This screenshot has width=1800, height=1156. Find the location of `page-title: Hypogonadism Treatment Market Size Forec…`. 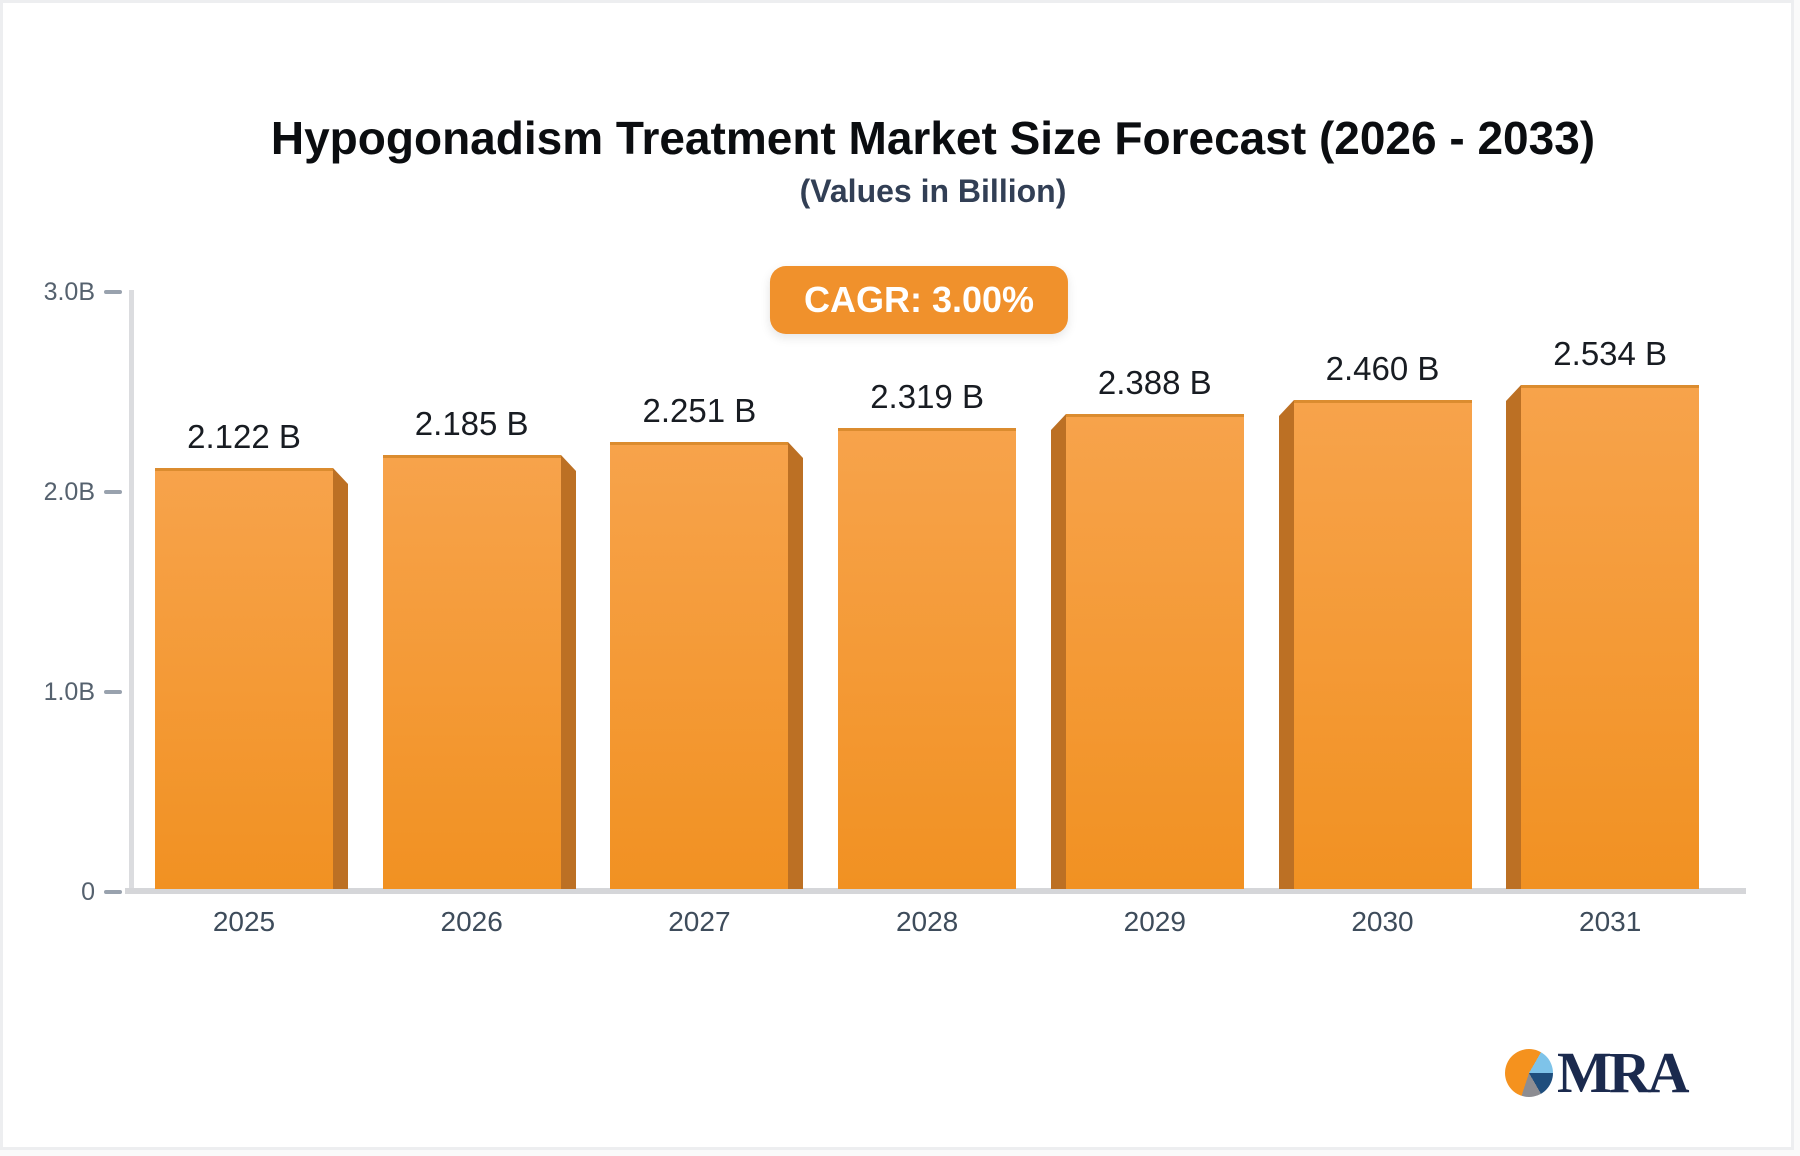

page-title: Hypogonadism Treatment Market Size Forec… is located at coordinates (933, 138).